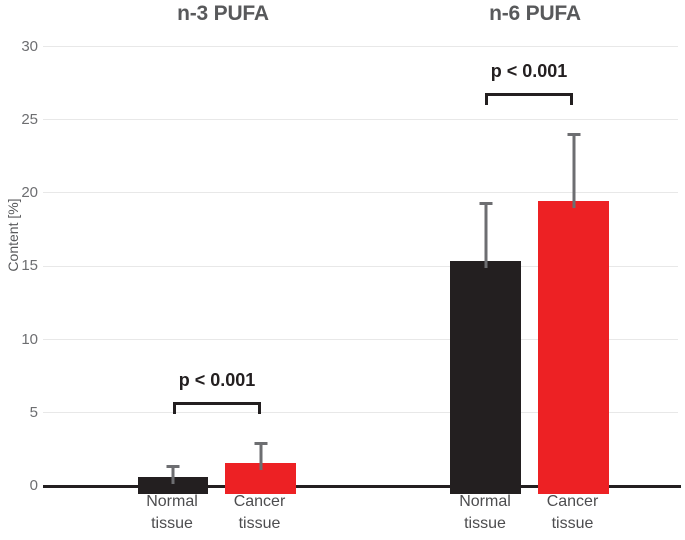  Describe the element at coordinates (29, 339) in the screenshot. I see `y-tick-10: 10` at that location.